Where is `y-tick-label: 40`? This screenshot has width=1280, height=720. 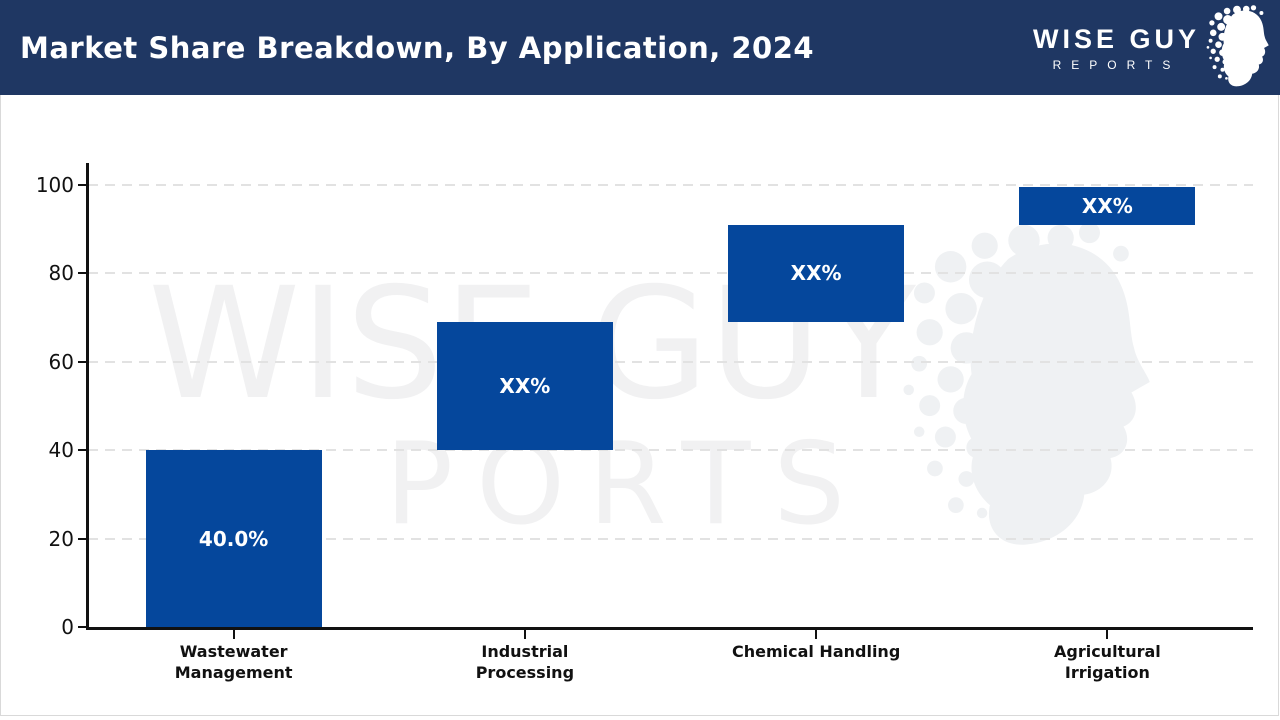 y-tick-label: 40 is located at coordinates (61, 450).